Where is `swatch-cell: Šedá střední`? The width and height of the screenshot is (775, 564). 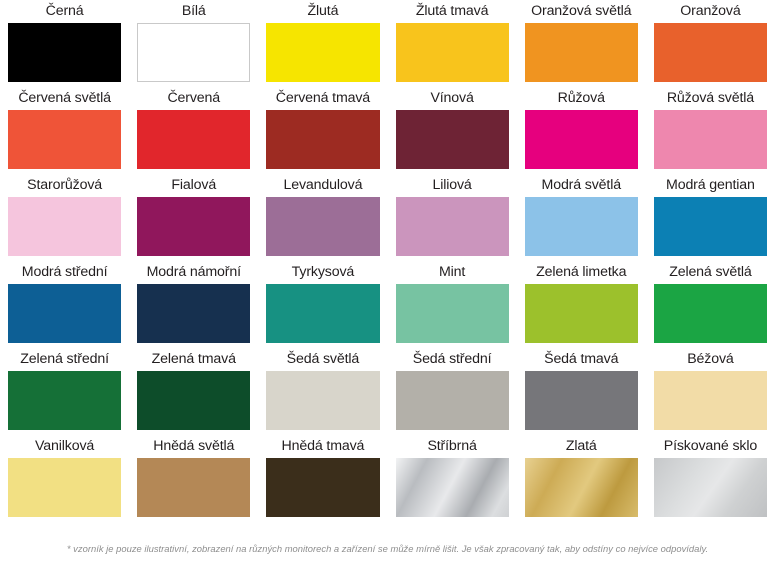
swatch-cell: Šedá střední is located at coordinates (452, 391).